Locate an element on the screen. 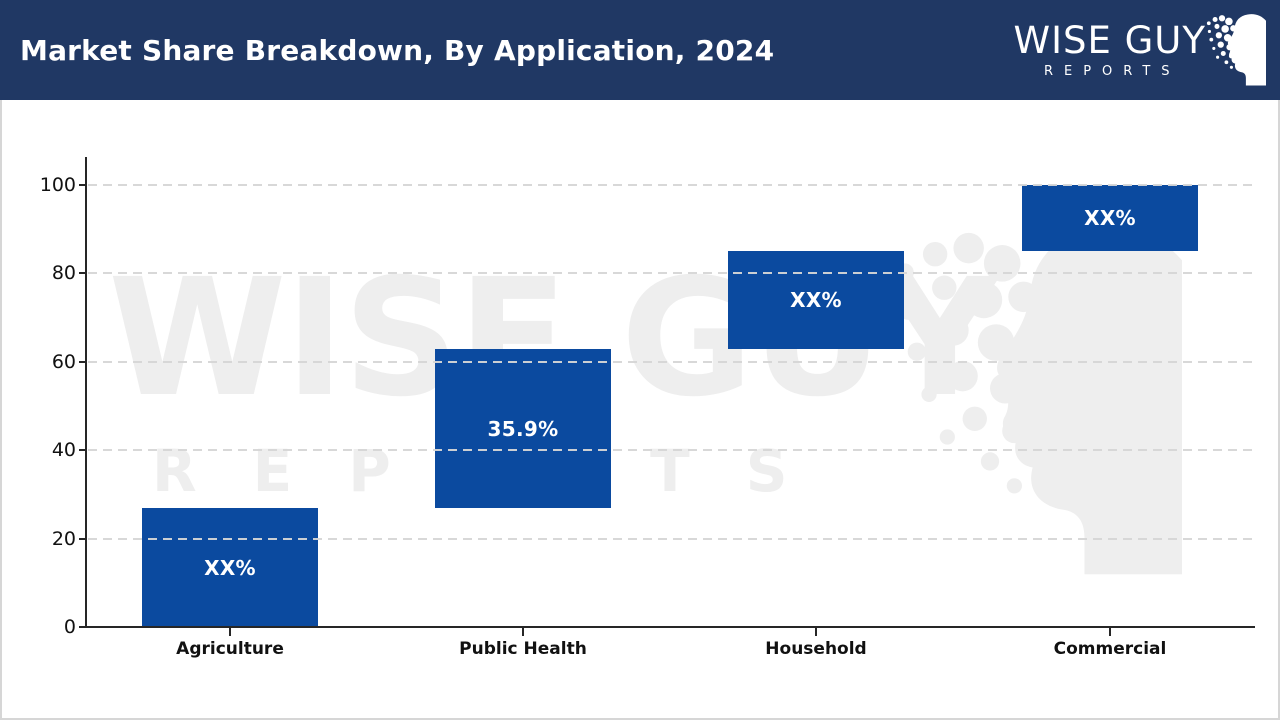 The image size is (1280, 720). dotted-head-icon is located at coordinates (1233, 50).